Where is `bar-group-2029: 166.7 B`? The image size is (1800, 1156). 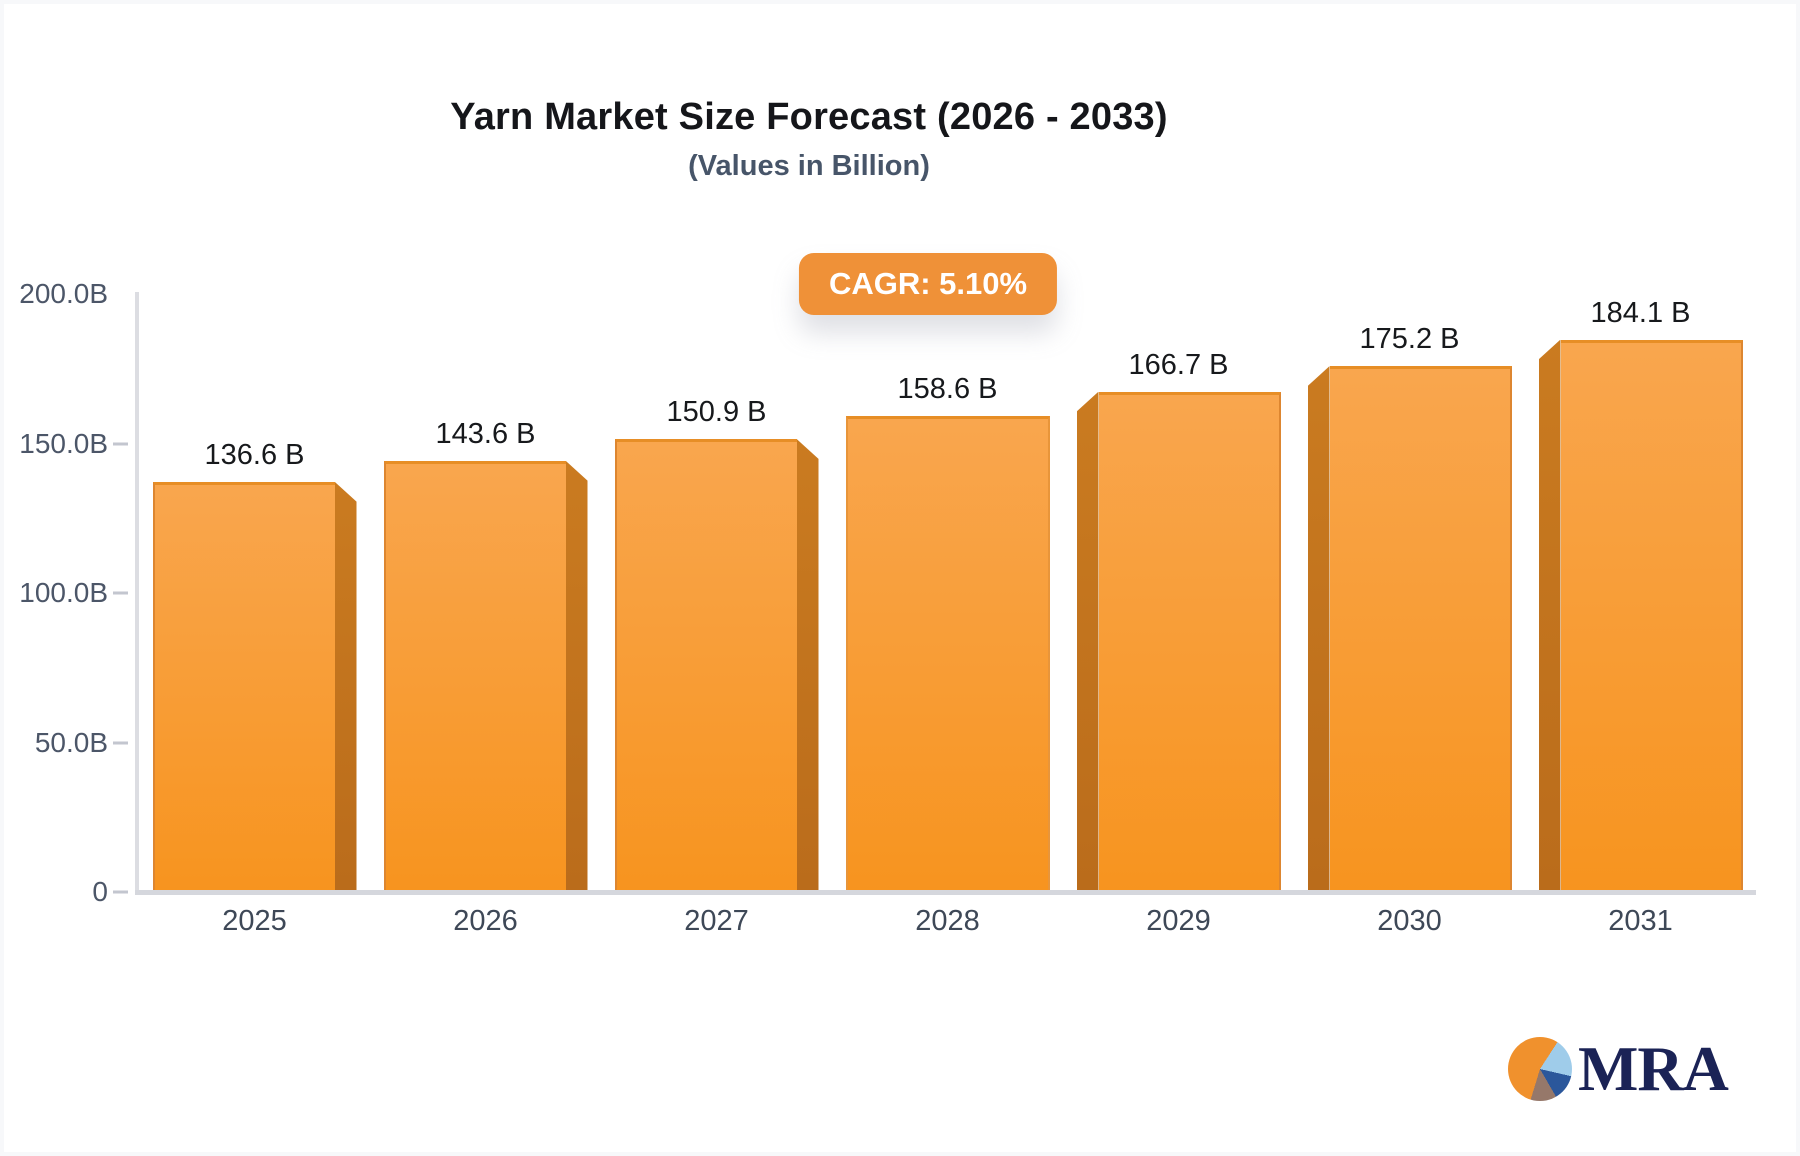 bar-group-2029: 166.7 B is located at coordinates (1178, 591).